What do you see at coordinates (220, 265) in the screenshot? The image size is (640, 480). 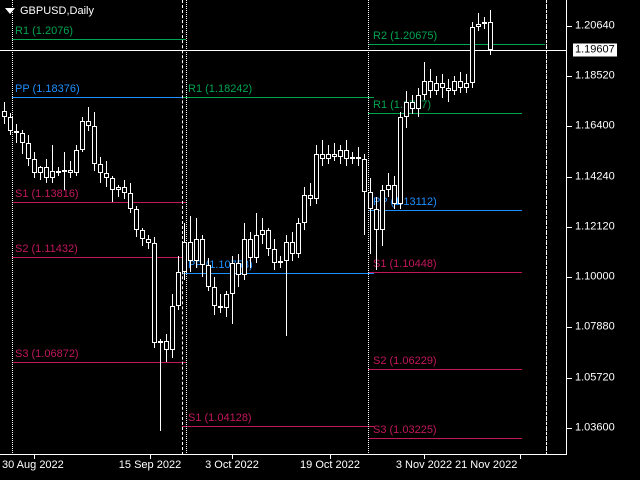 I see `pivot-level-label: PP (1.10753)` at bounding box center [220, 265].